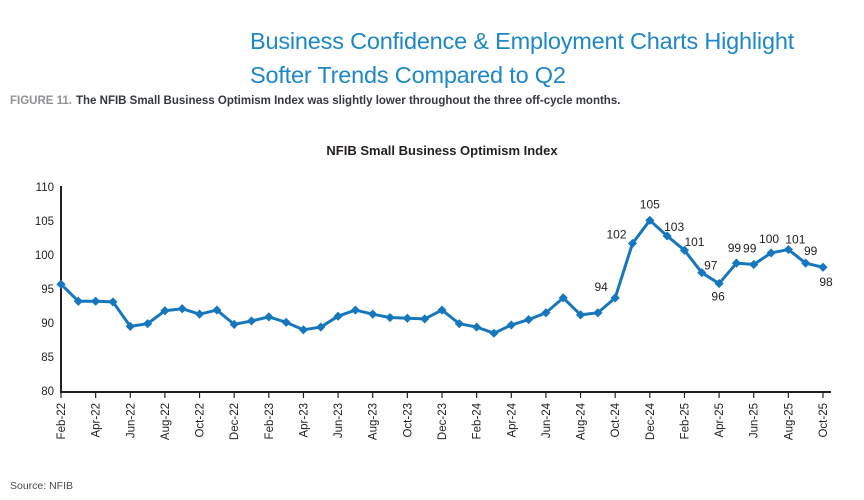  I want to click on data-point-label: 105, so click(650, 204).